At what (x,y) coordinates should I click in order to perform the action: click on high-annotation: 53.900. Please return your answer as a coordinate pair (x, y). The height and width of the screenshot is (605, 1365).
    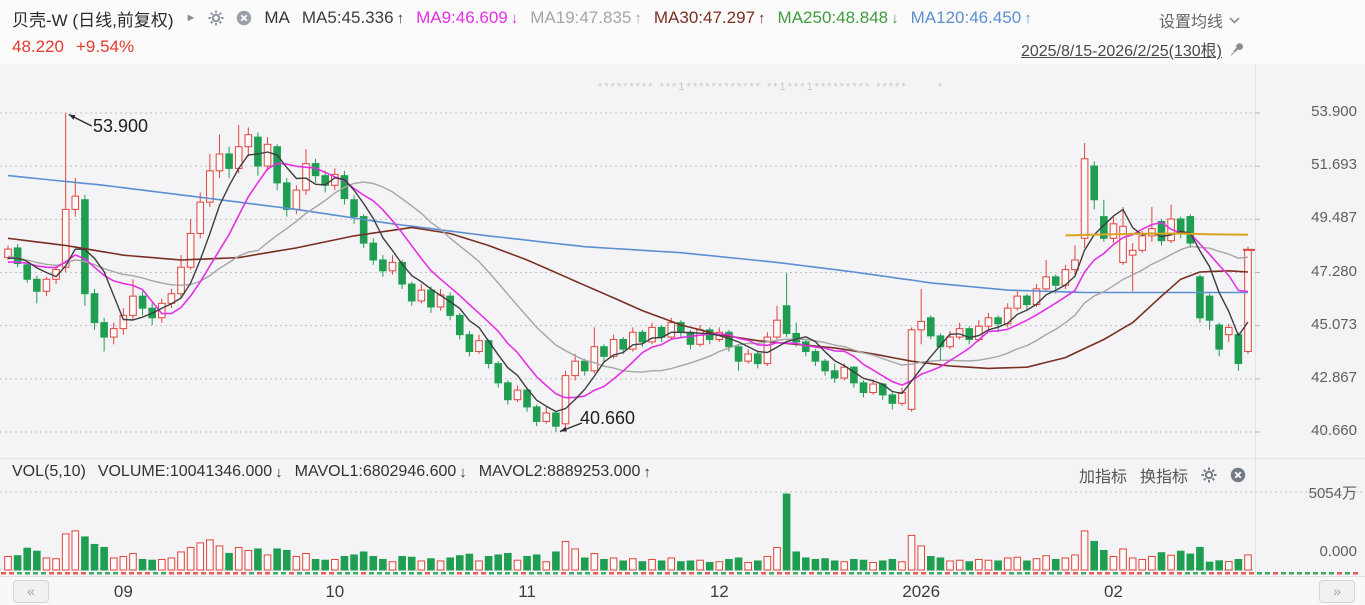
    Looking at the image, I should click on (121, 126).